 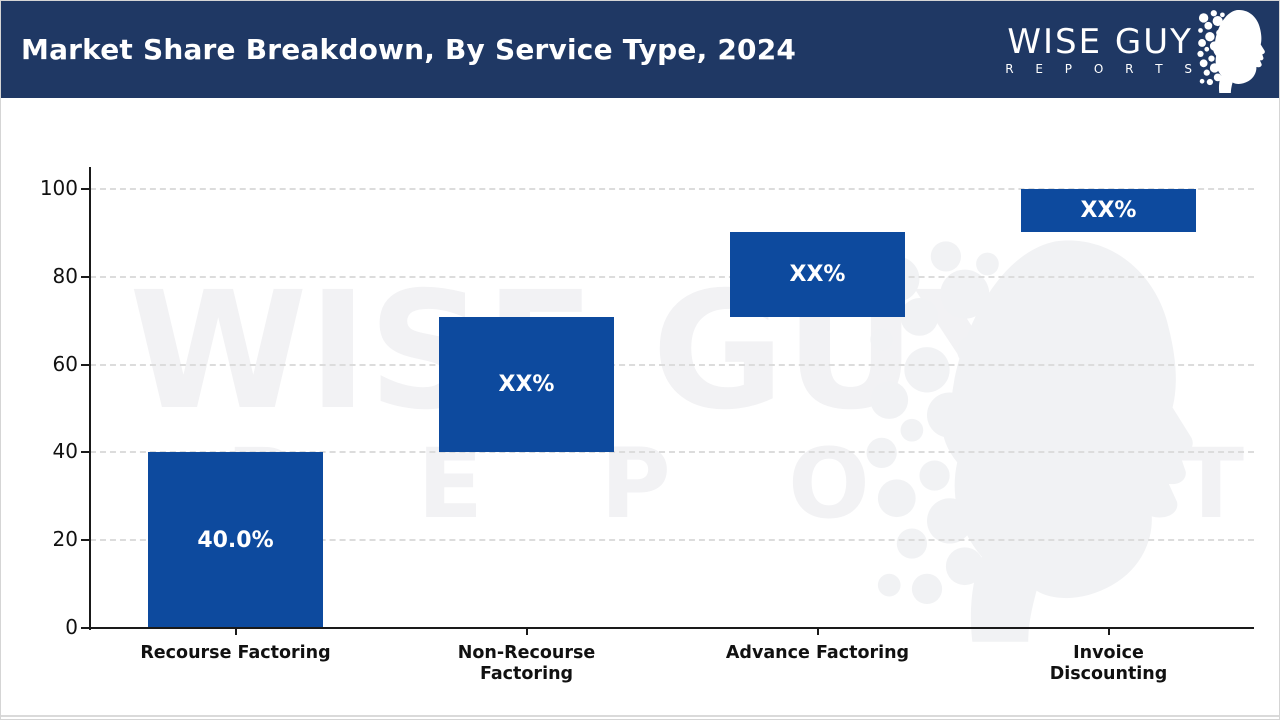 I want to click on y-tick-label: 40, so click(x=65, y=451).